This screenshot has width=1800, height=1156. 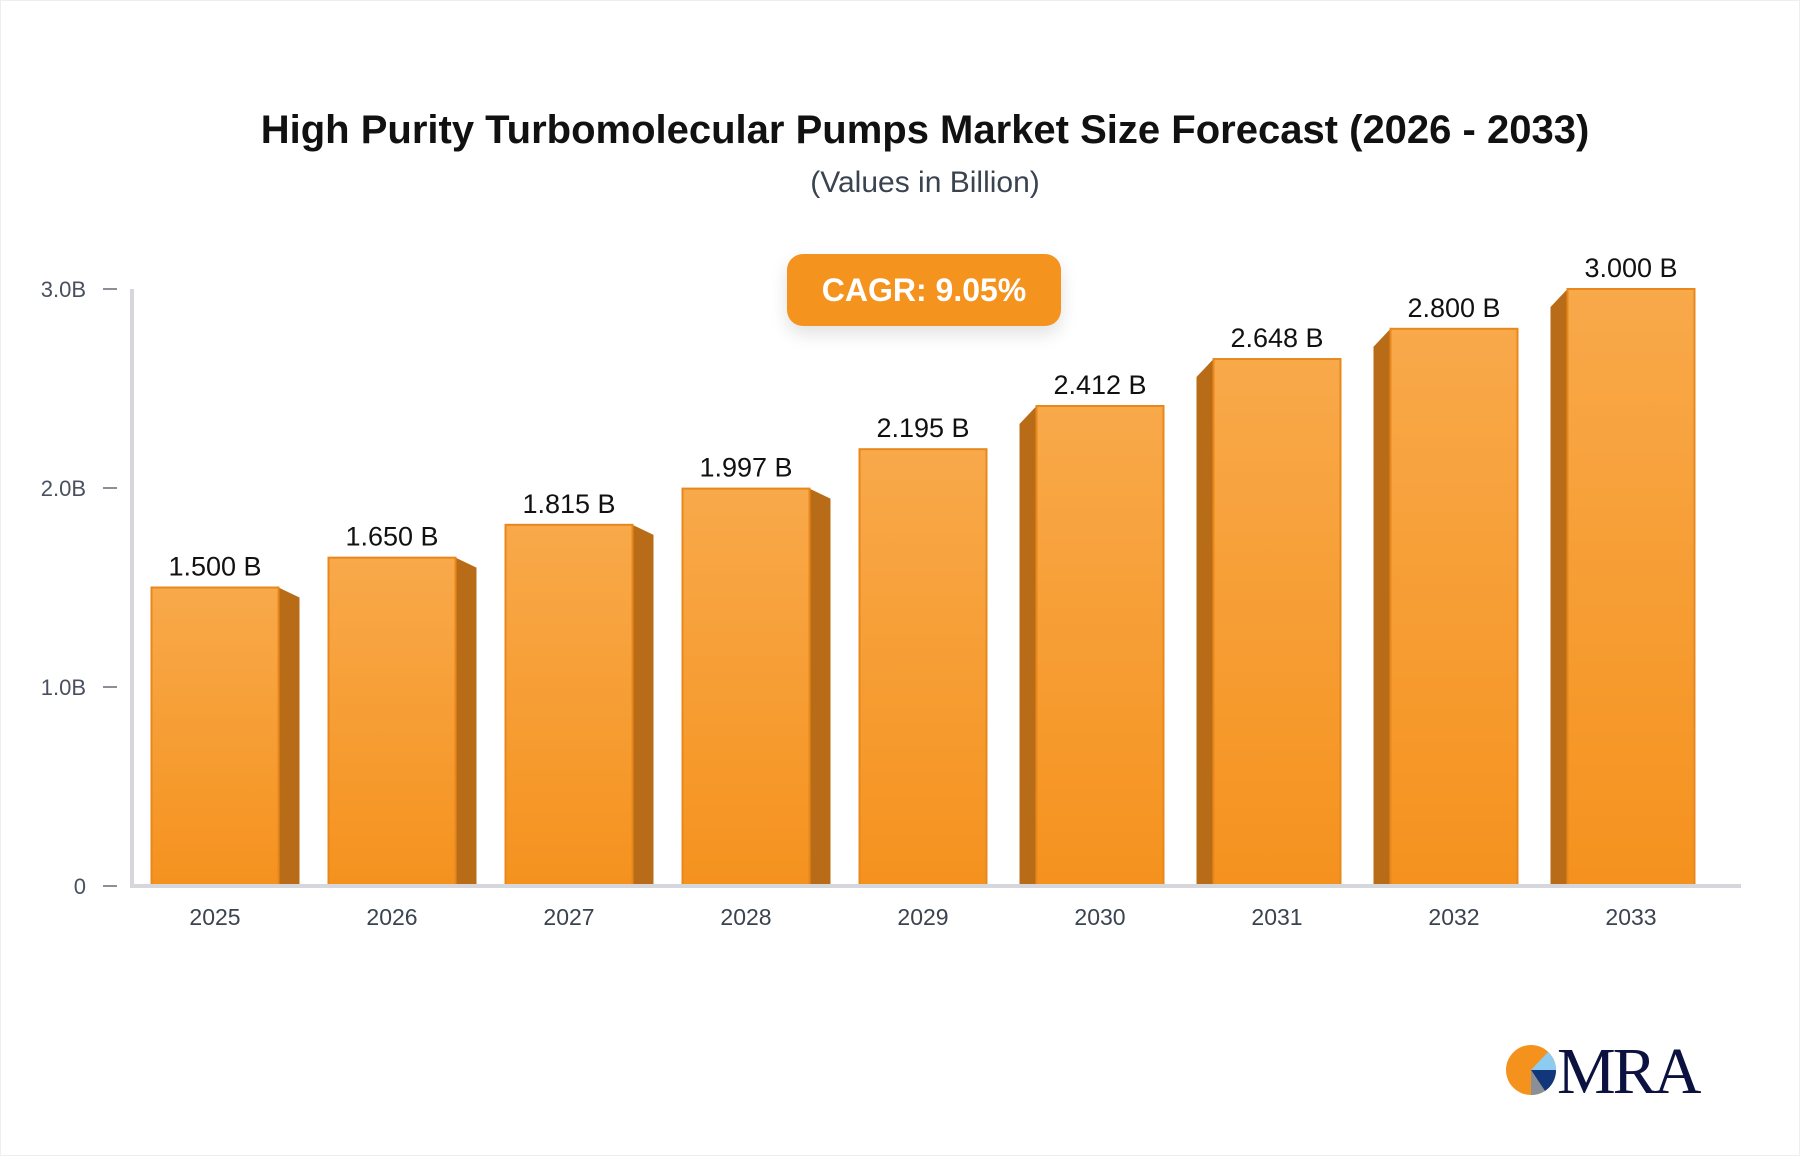 I want to click on data-label: 2.800 B, so click(x=1453, y=308).